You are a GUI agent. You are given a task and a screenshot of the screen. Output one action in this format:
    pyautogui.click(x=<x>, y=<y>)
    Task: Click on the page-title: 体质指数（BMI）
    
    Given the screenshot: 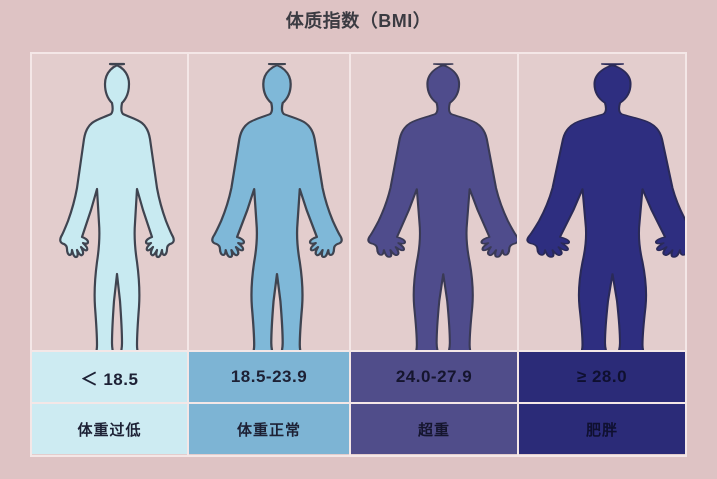 What is the action you would take?
    pyautogui.click(x=358, y=21)
    